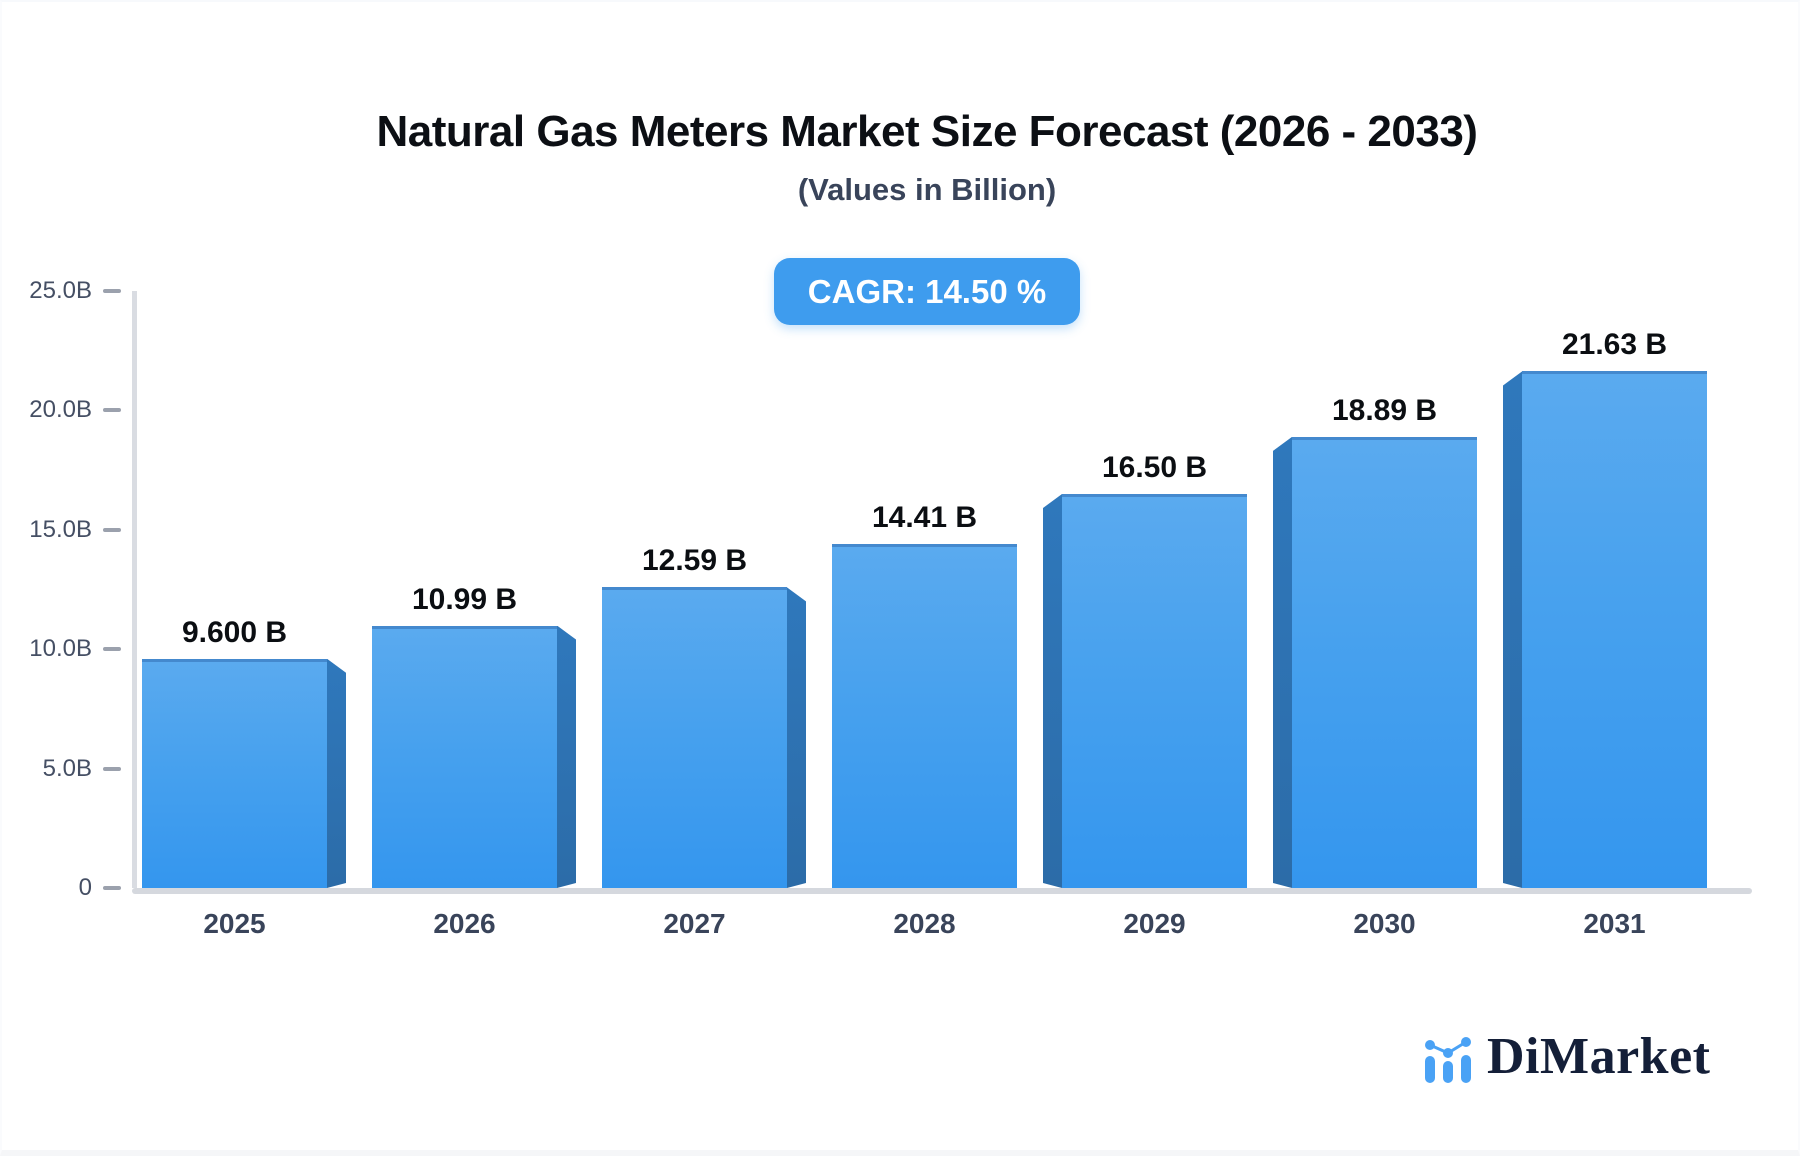 The width and height of the screenshot is (1800, 1156). I want to click on y-axis-line, so click(134, 589).